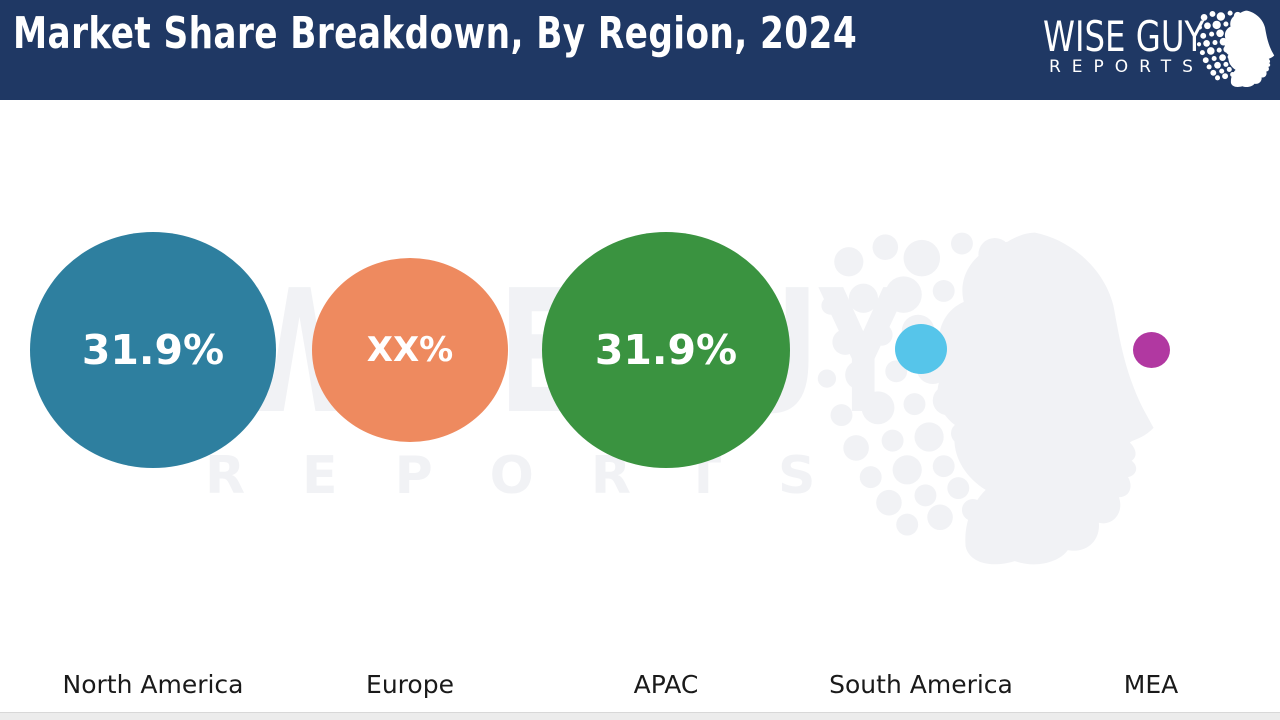 This screenshot has width=1280, height=720. What do you see at coordinates (1151, 684) in the screenshot?
I see `category-label-mea: MEA` at bounding box center [1151, 684].